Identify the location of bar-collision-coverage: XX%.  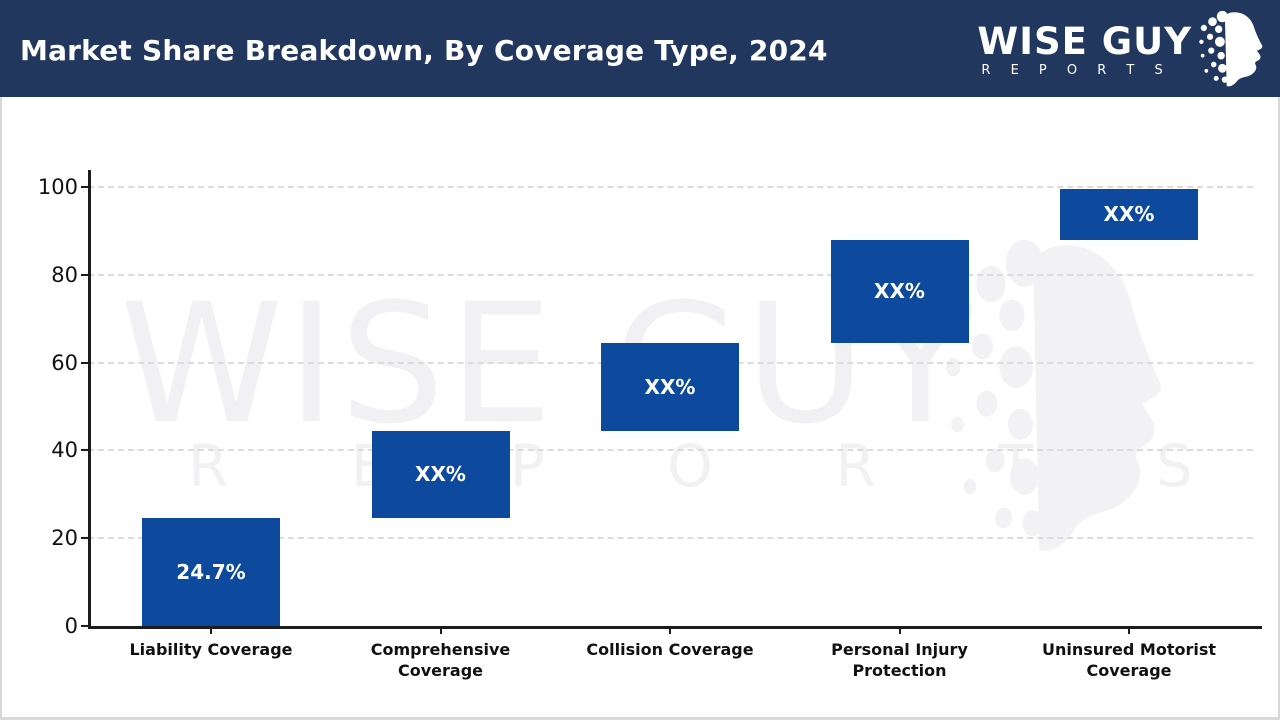
(670, 387).